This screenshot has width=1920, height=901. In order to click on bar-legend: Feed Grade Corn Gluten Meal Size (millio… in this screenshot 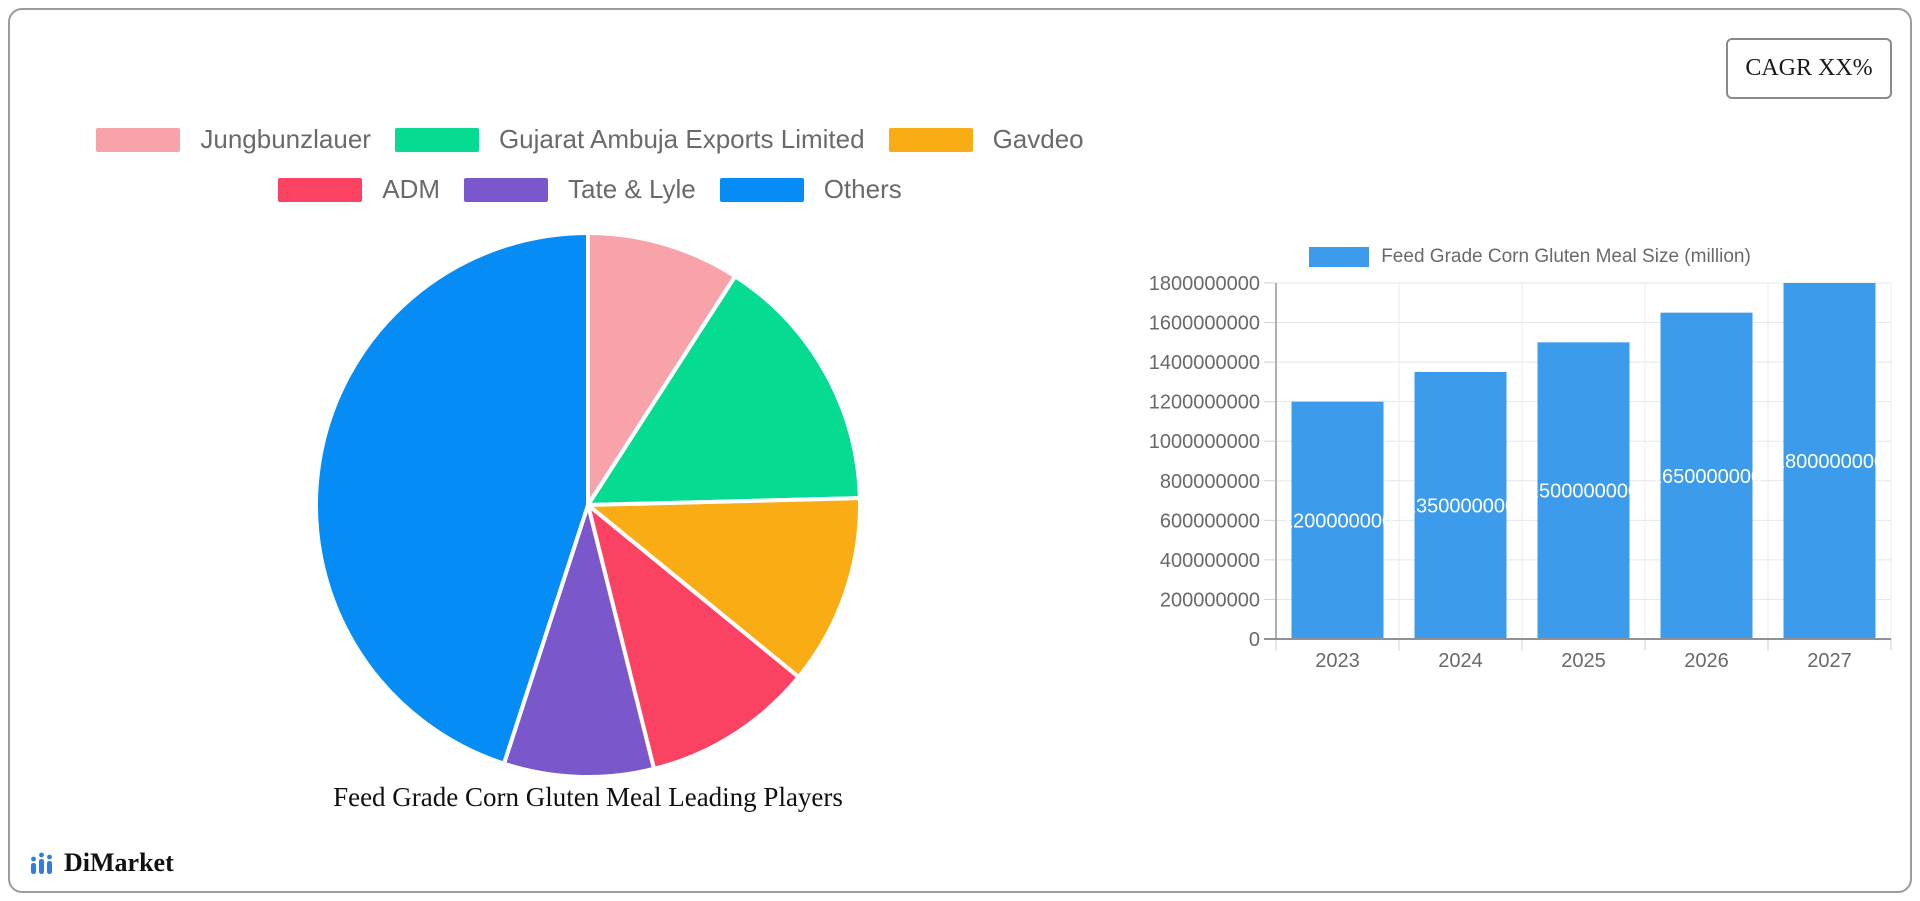, I will do `click(1530, 257)`.